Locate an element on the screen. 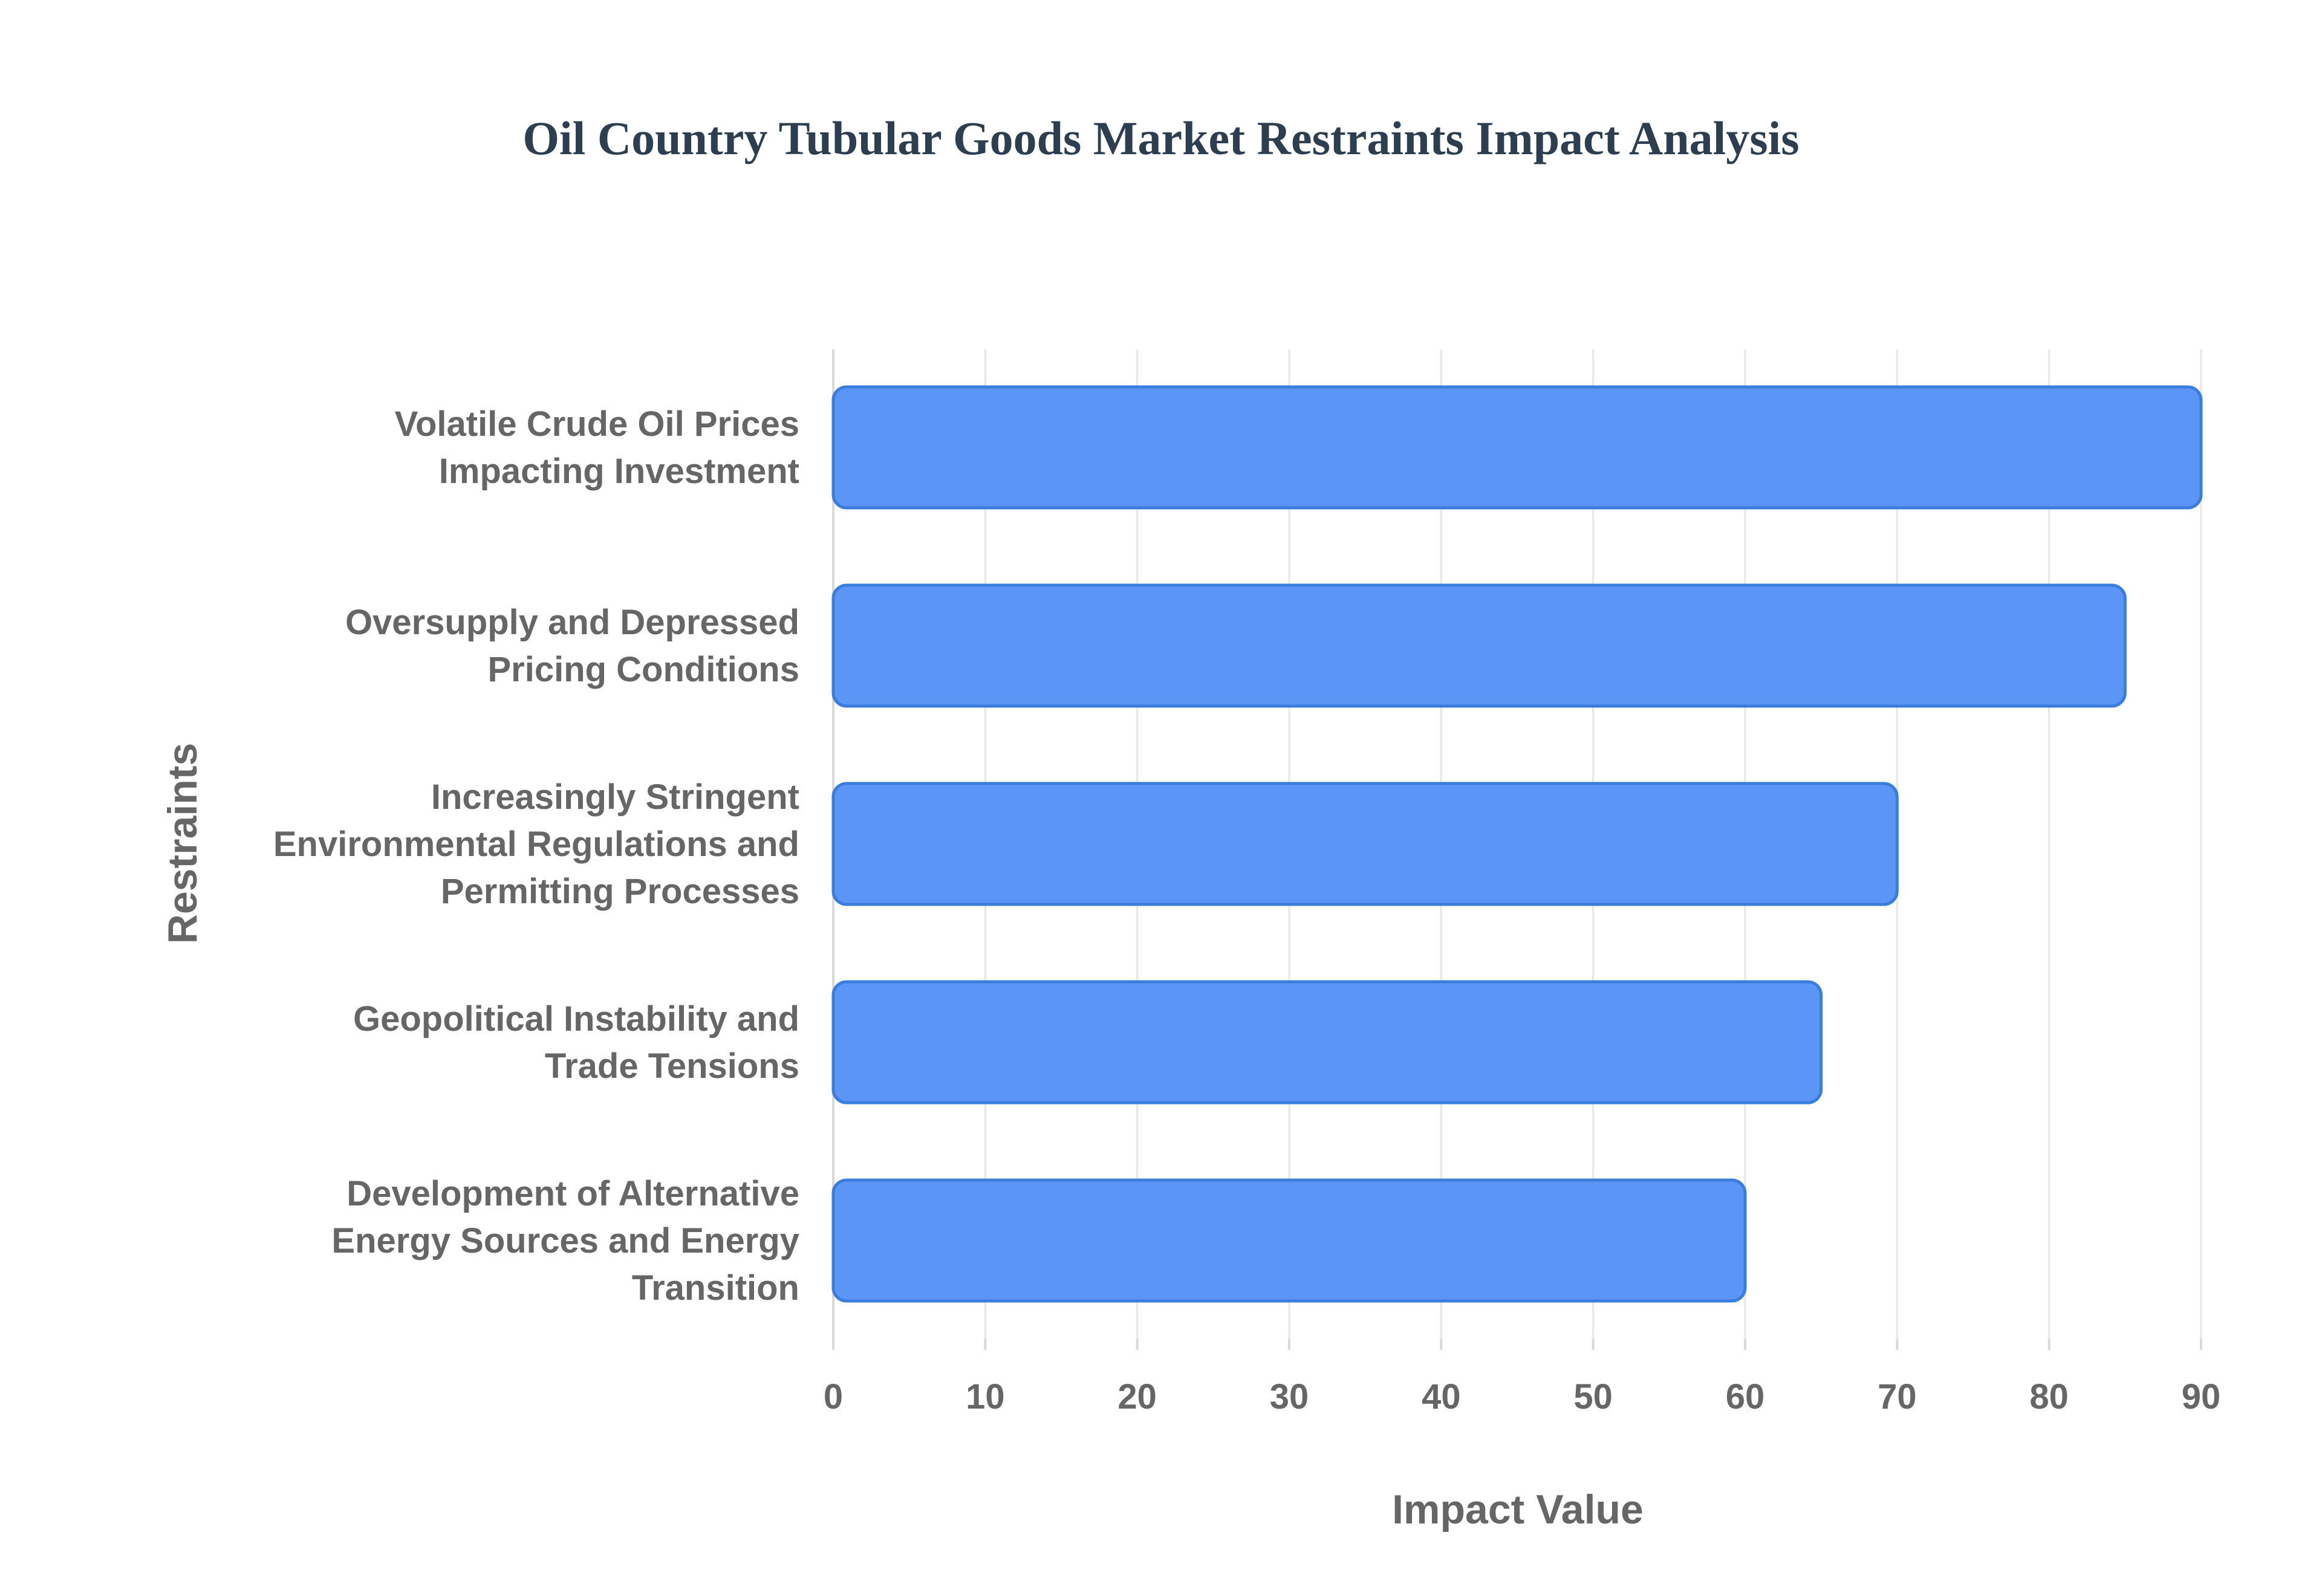  x-tick-label: 70 is located at coordinates (1898, 1396).